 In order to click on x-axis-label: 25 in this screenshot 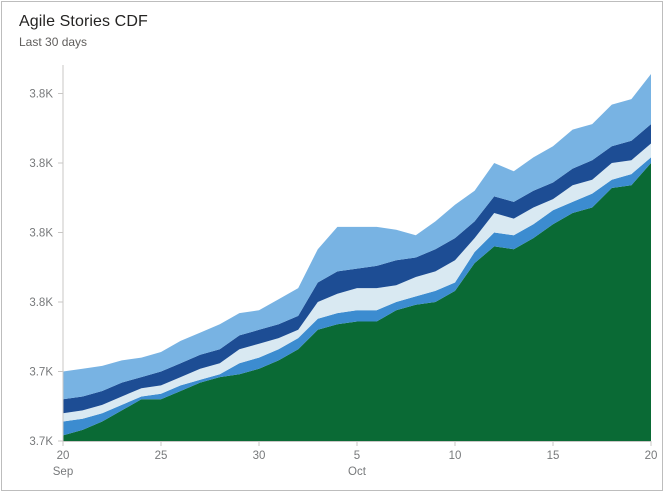, I will do `click(161, 456)`.